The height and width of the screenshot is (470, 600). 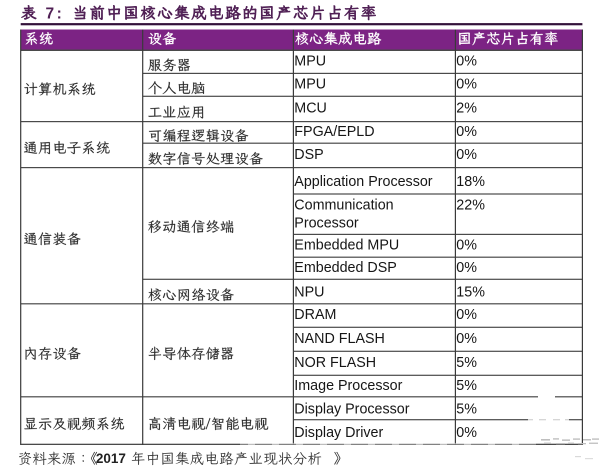 I want to click on svg-text: Display Driver, so click(x=338, y=433).